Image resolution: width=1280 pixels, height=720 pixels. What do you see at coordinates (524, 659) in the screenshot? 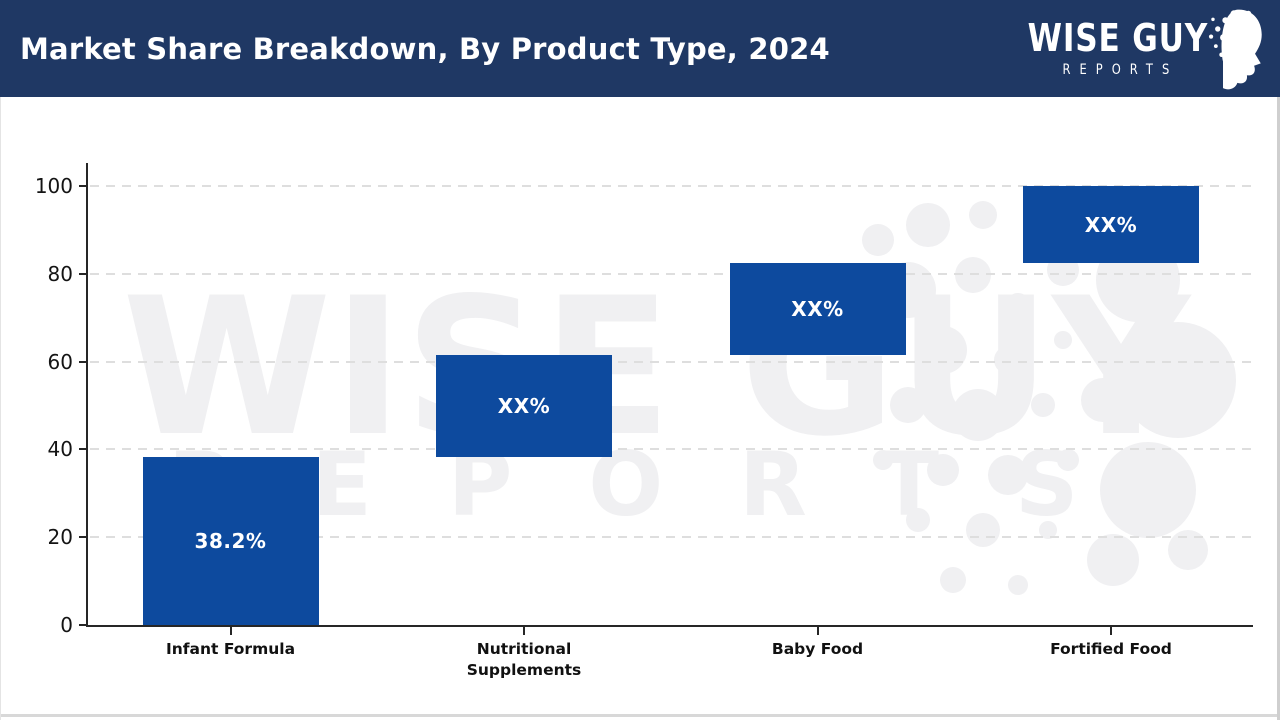
I see `x-axis-label-nutritional-supplements: Nutritional Supplements` at bounding box center [524, 659].